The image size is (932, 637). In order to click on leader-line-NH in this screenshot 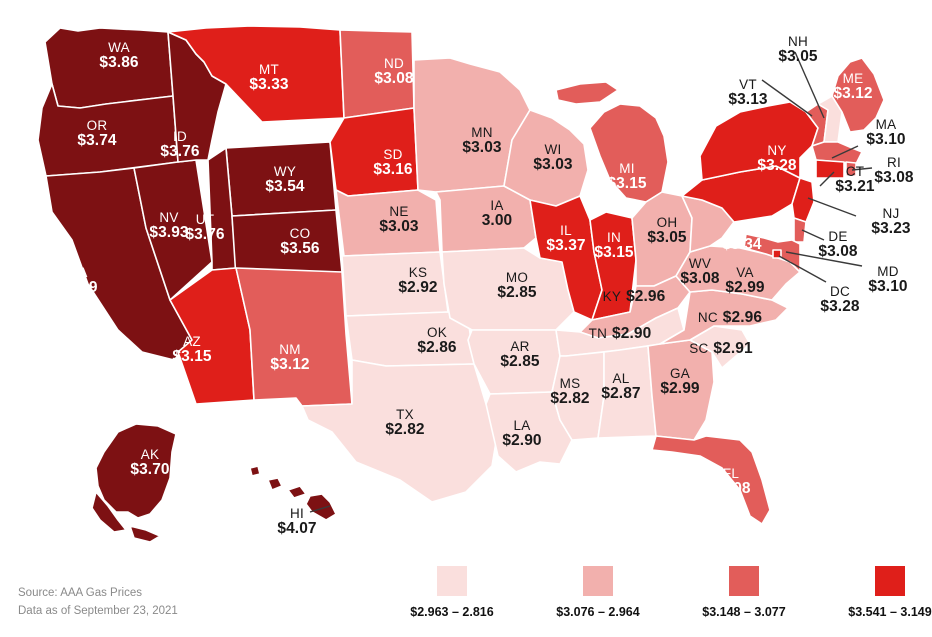, I will do `click(809, 85)`.